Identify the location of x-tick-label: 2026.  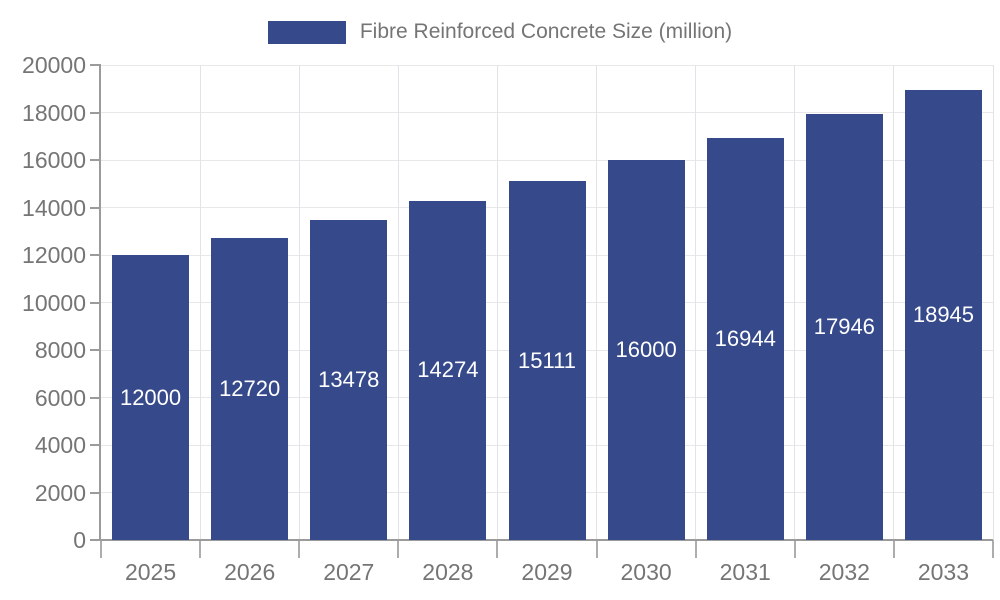
(250, 572).